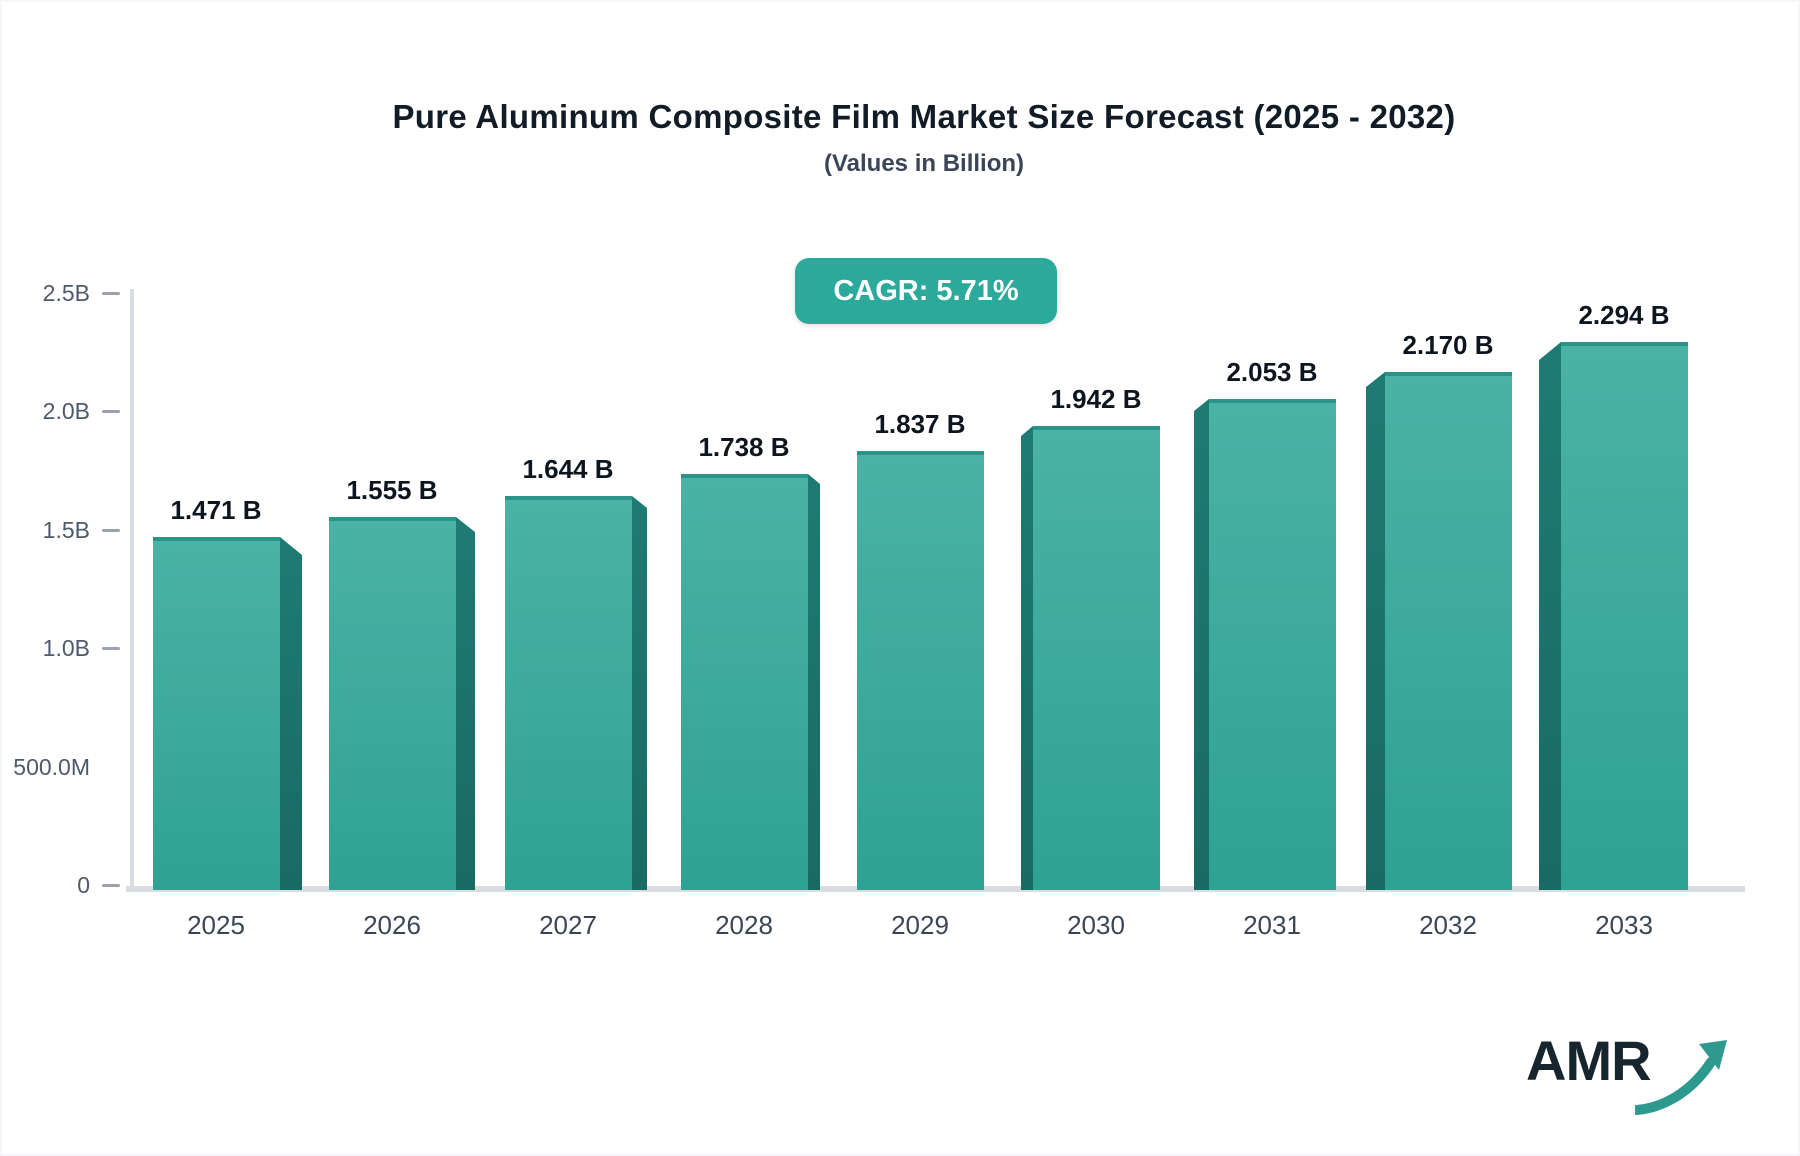 The width and height of the screenshot is (1800, 1156). Describe the element at coordinates (1448, 925) in the screenshot. I see `x-axis-label: 2032` at that location.